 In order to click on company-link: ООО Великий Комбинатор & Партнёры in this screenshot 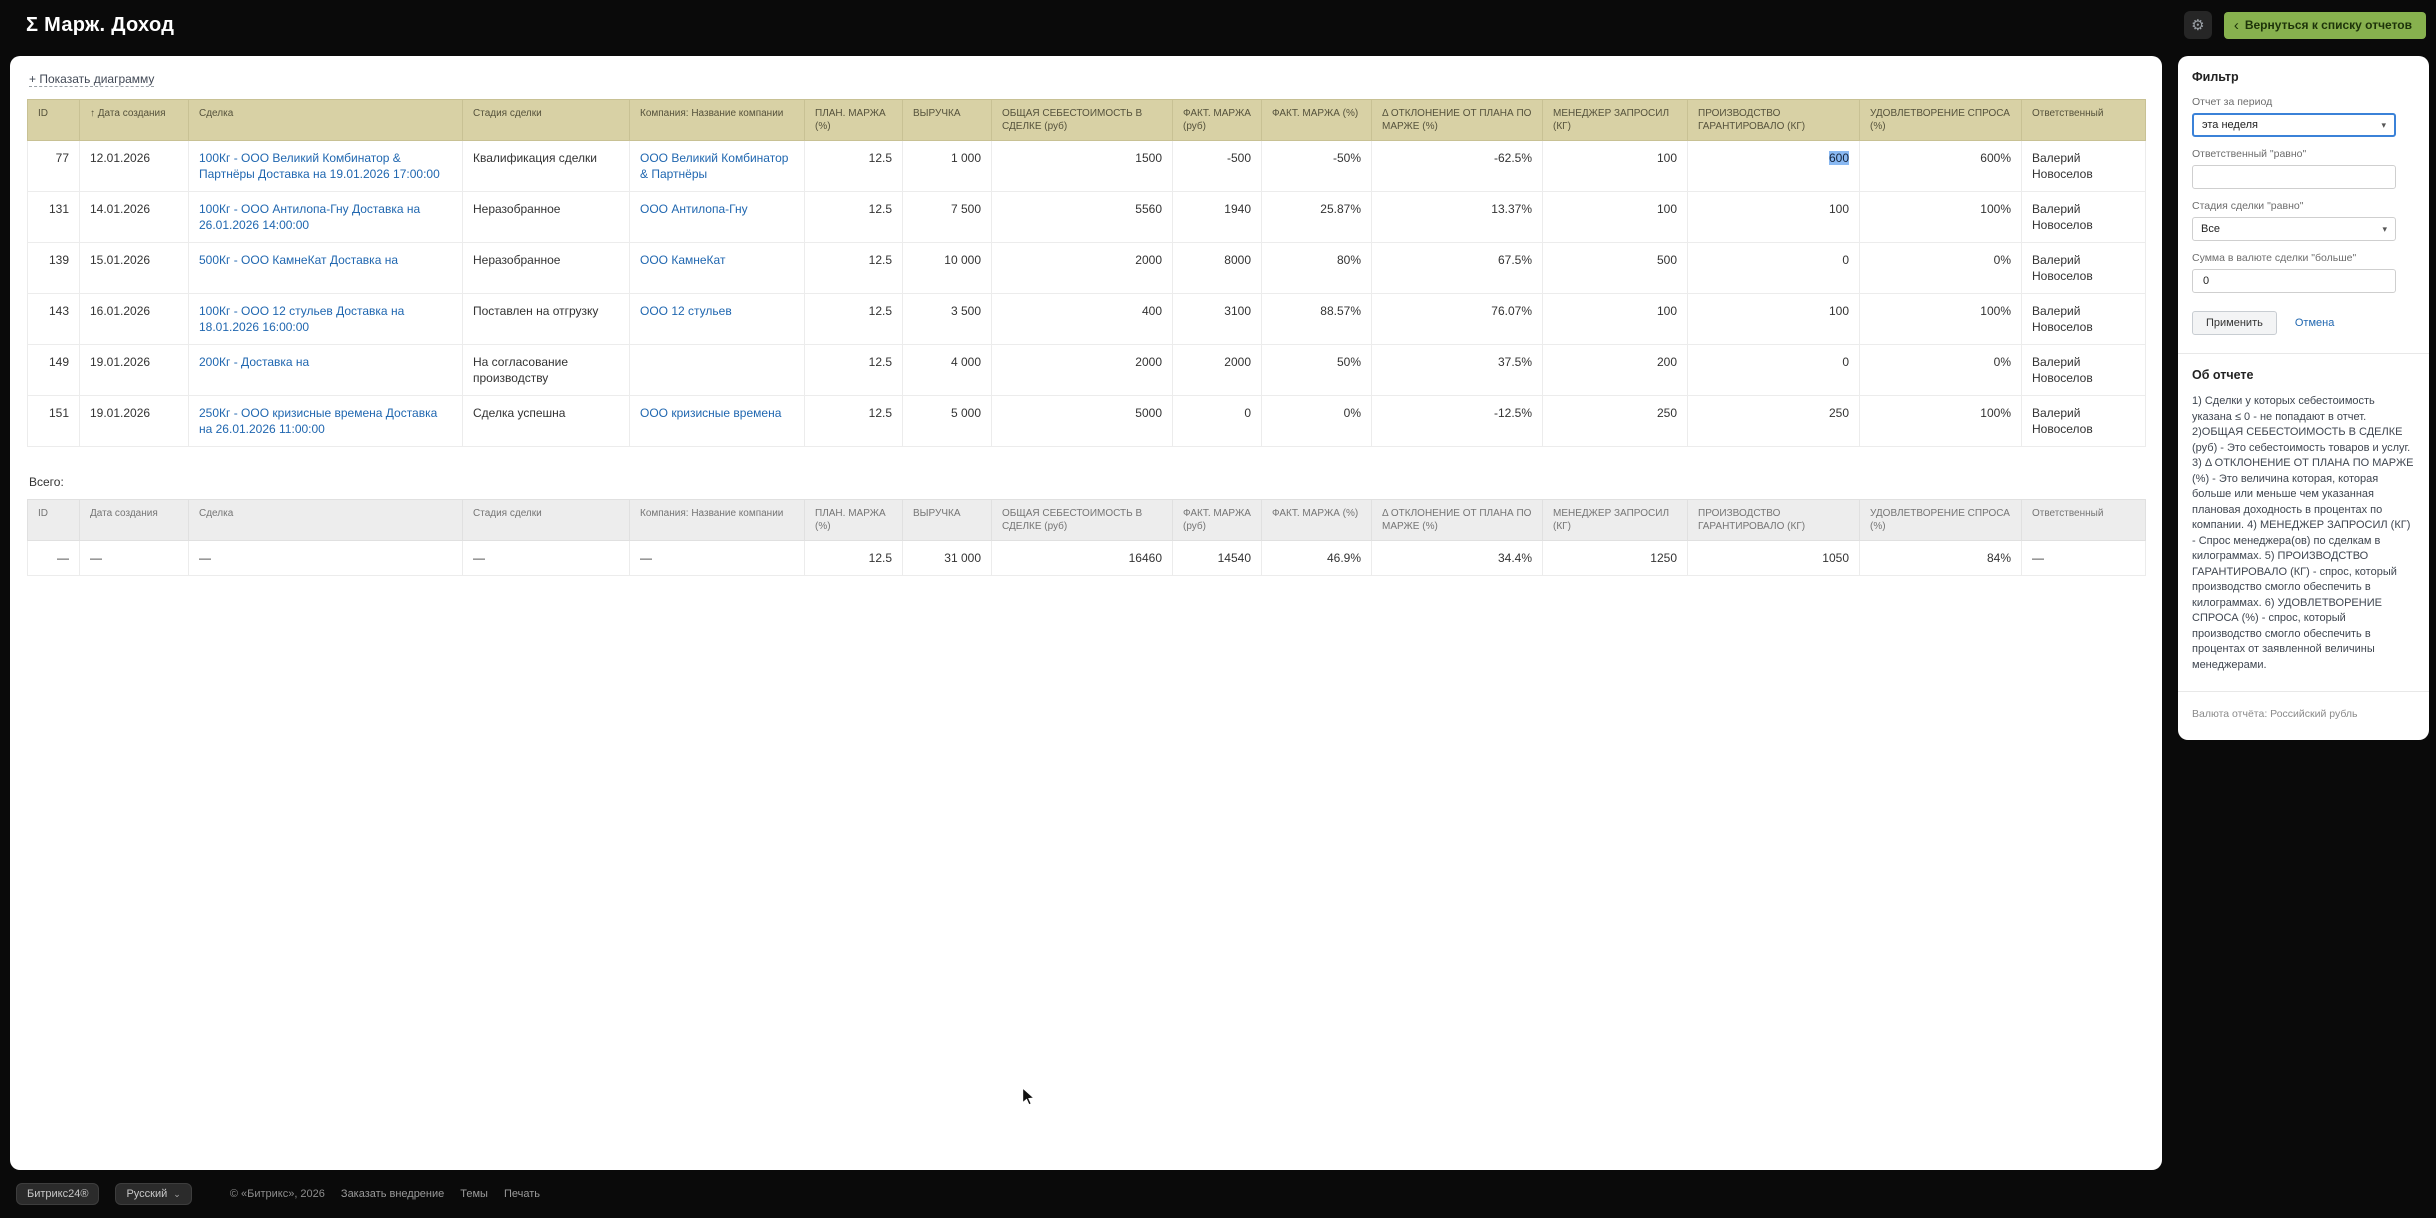, I will do `click(714, 166)`.